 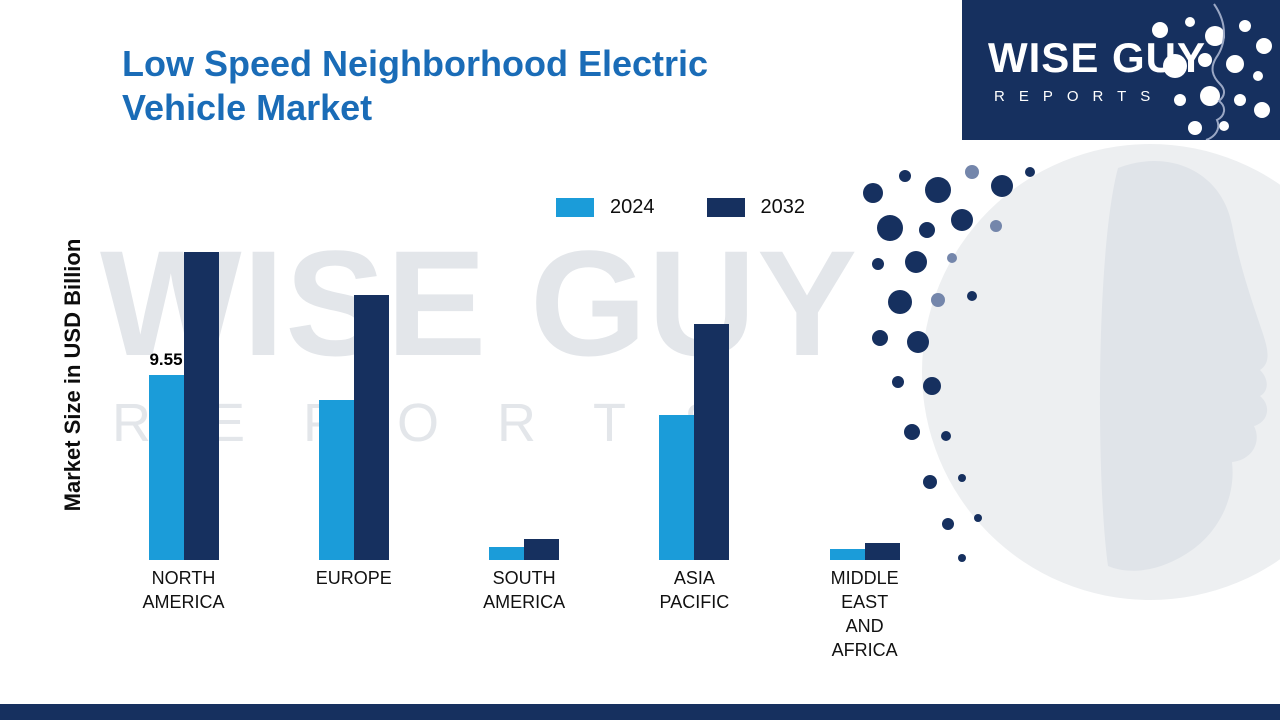 What do you see at coordinates (882, 551) in the screenshot?
I see `bar-2032-middle-east-and-africa` at bounding box center [882, 551].